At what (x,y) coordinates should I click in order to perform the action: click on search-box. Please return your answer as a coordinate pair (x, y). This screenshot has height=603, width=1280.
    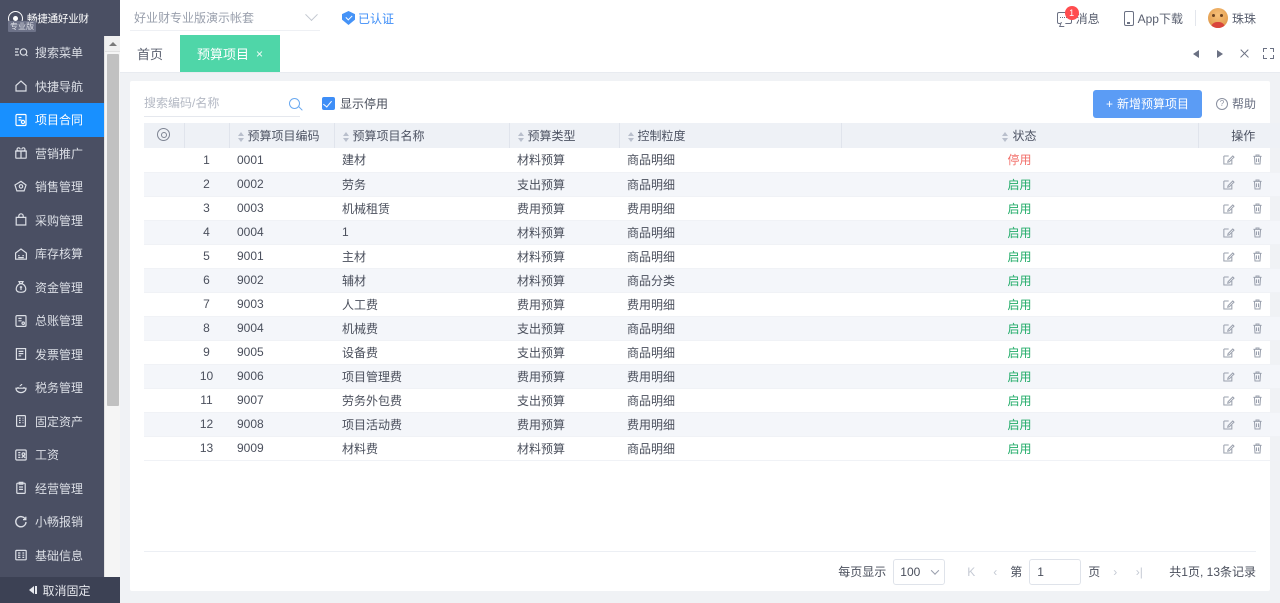
    Looking at the image, I should click on (222, 104).